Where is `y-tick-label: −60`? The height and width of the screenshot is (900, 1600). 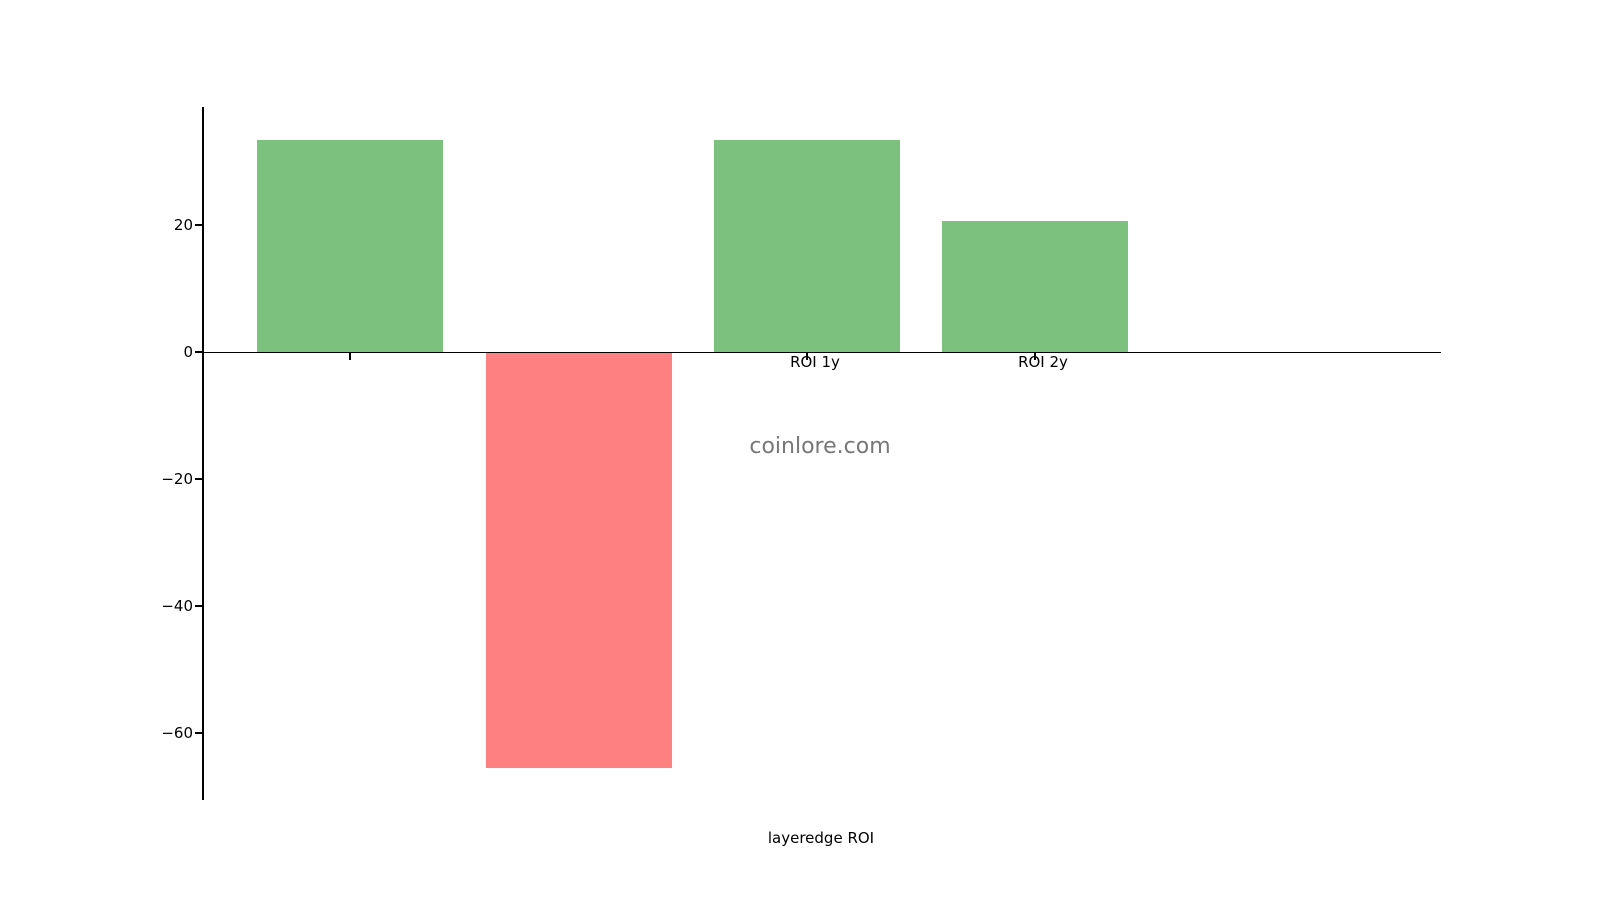 y-tick-label: −60 is located at coordinates (177, 733).